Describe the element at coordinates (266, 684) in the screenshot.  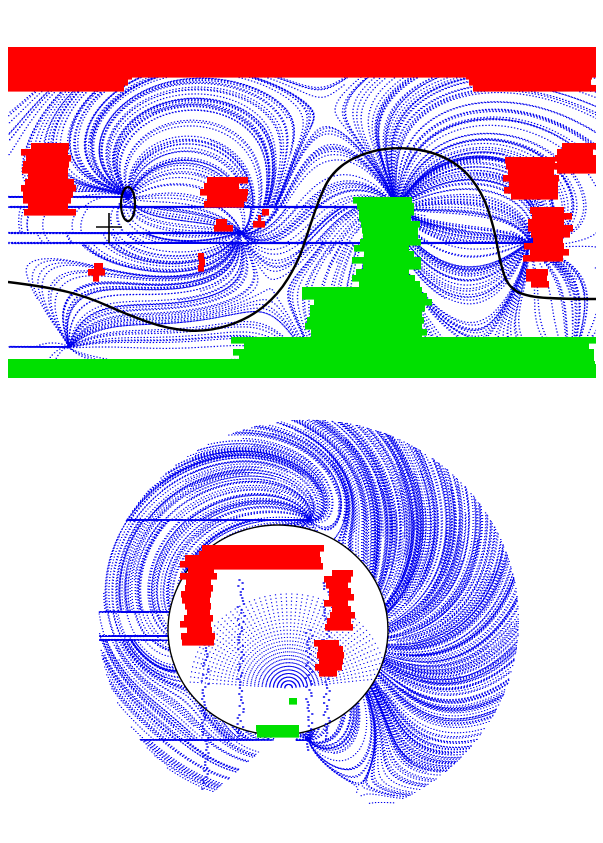
I see `bottom-spine-dots` at that location.